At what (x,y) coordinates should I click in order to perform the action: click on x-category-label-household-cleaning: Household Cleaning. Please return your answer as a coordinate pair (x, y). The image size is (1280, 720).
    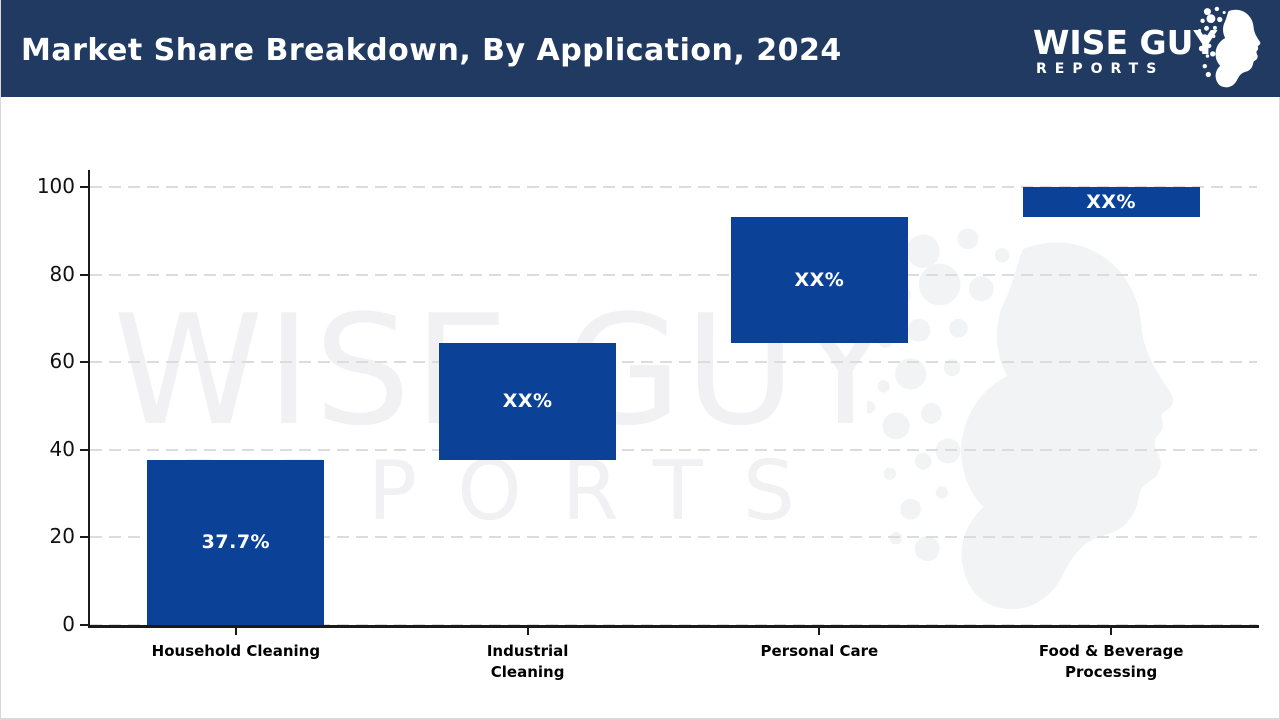
    Looking at the image, I should click on (236, 651).